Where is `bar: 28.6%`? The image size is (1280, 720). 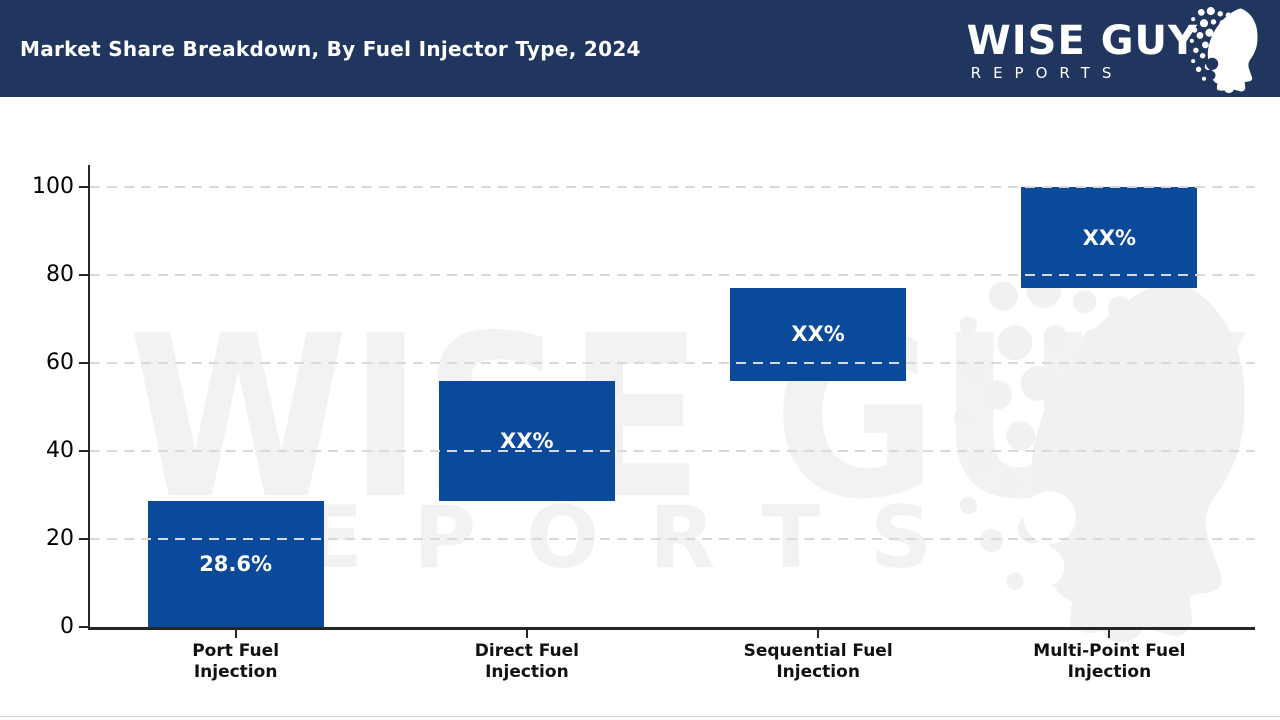
bar: 28.6% is located at coordinates (235, 564).